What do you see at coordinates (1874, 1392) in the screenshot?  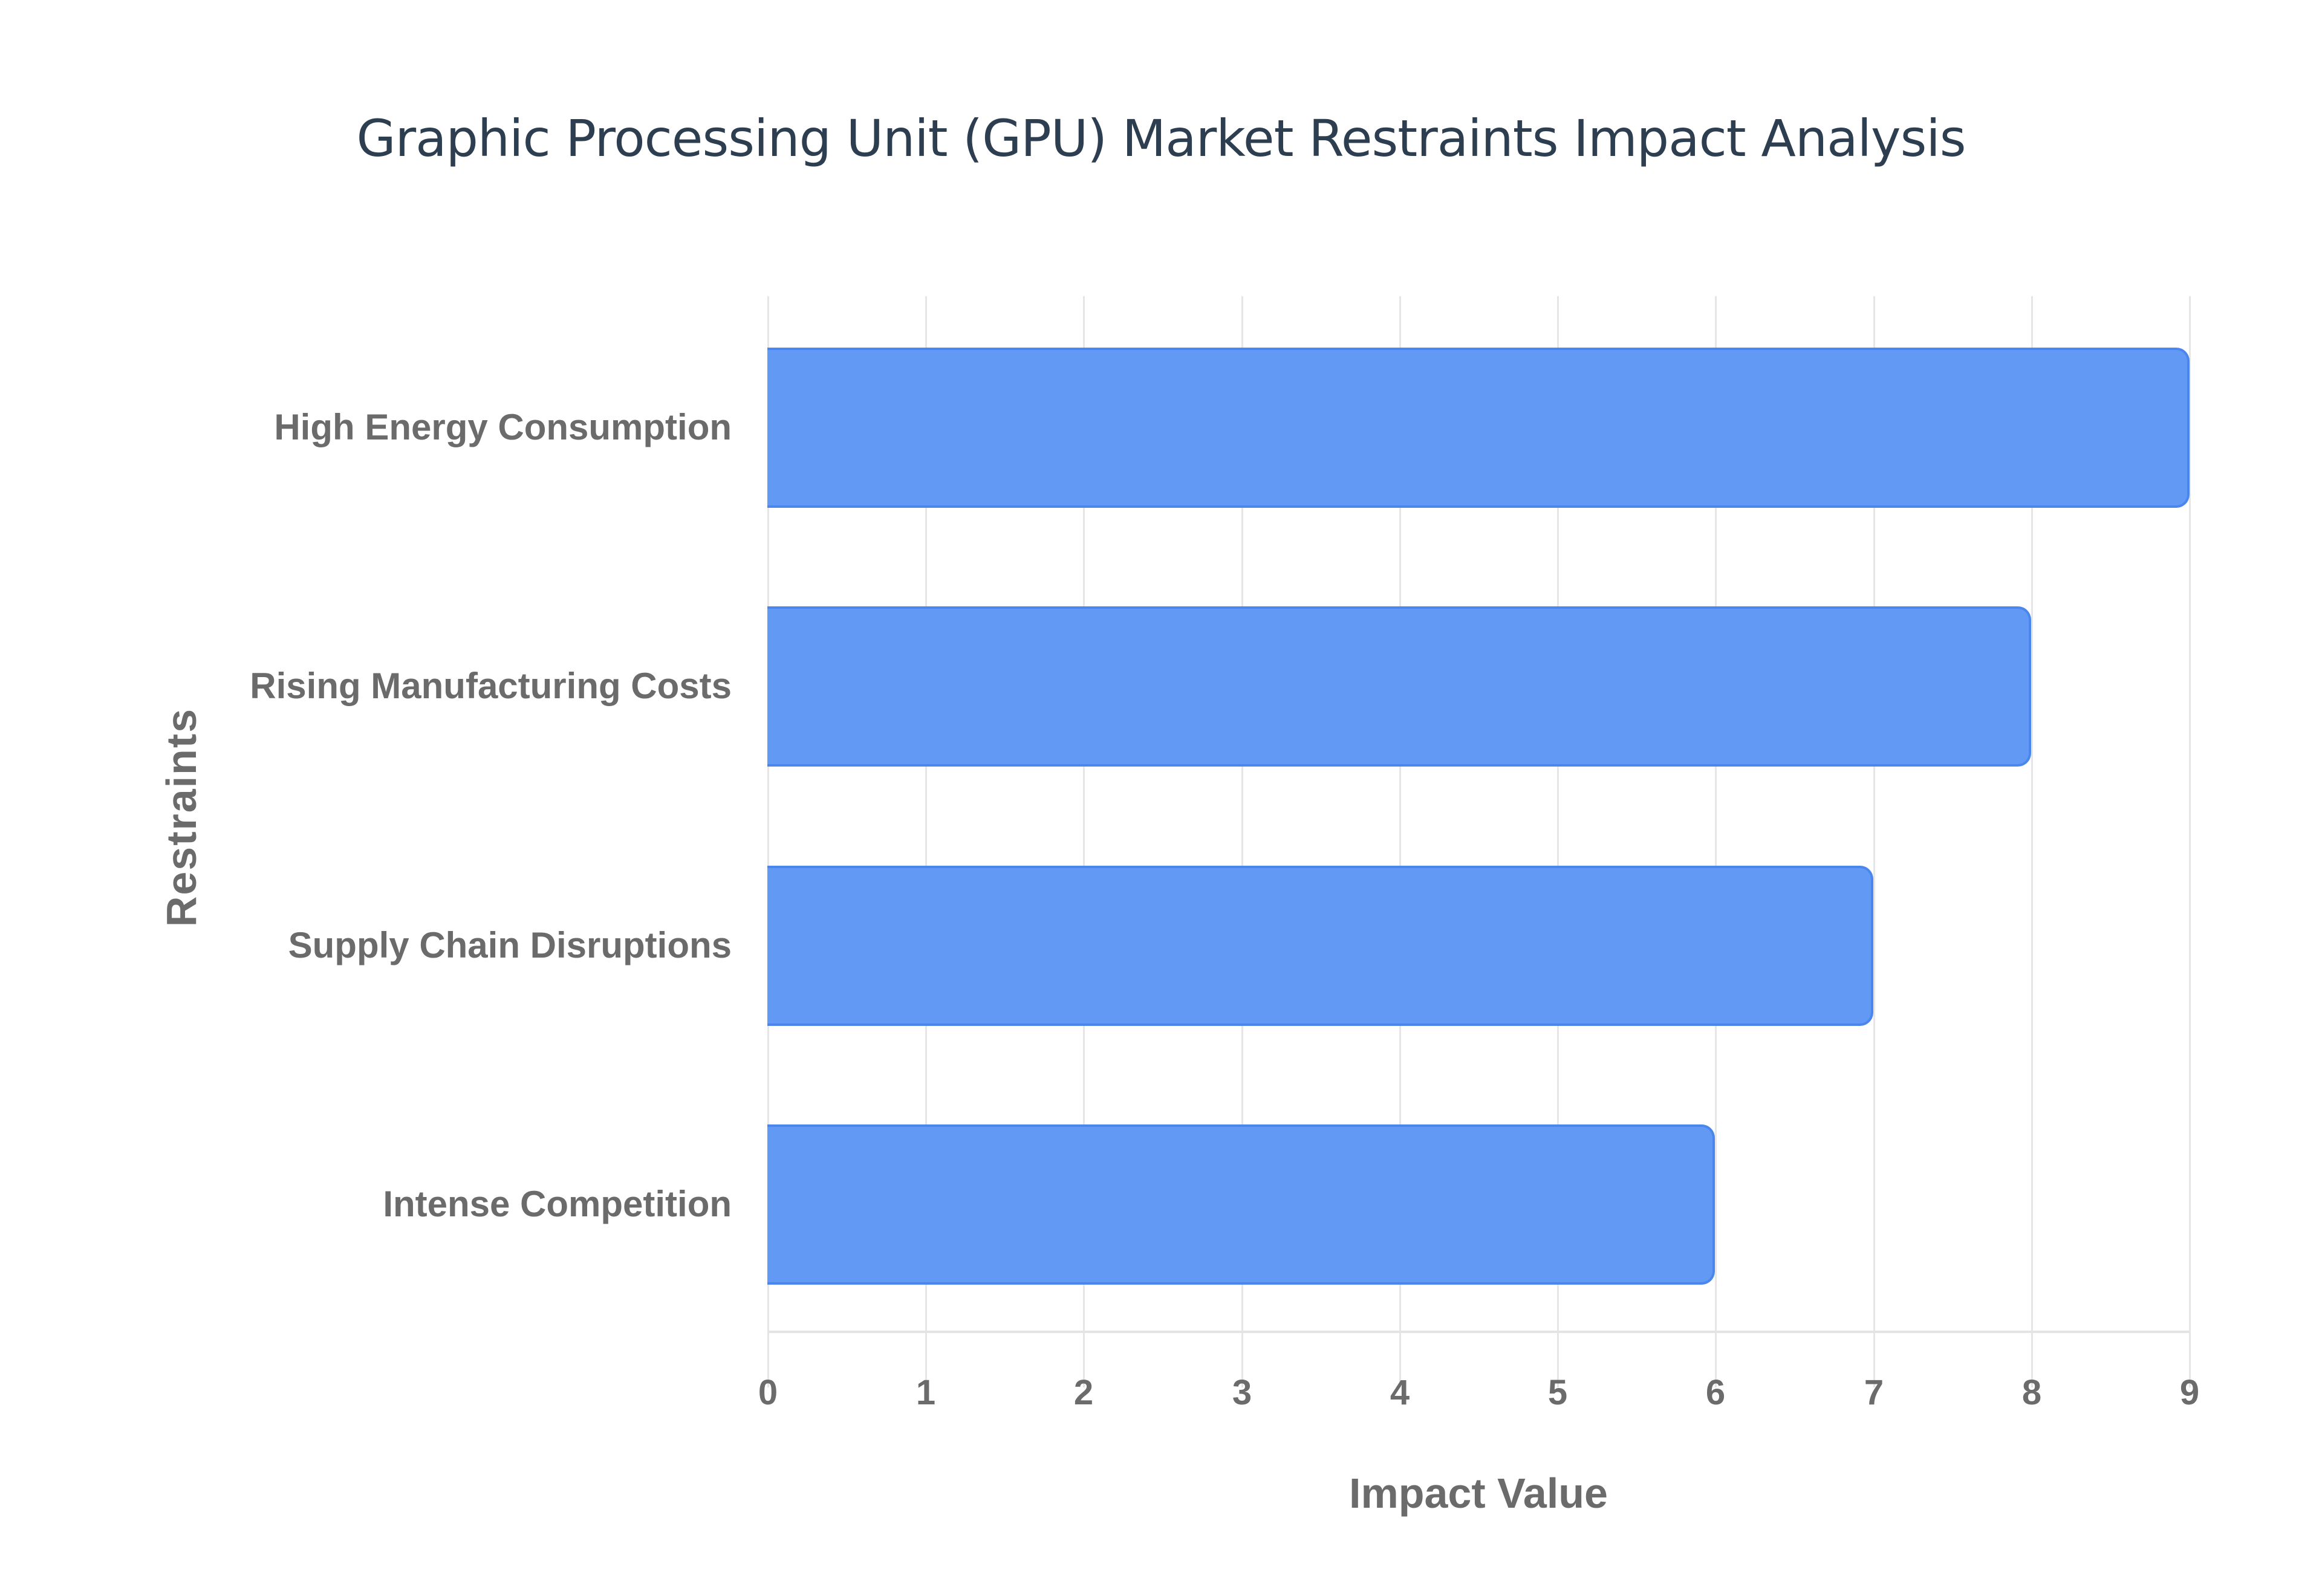 I see `x-tick-7: 7` at bounding box center [1874, 1392].